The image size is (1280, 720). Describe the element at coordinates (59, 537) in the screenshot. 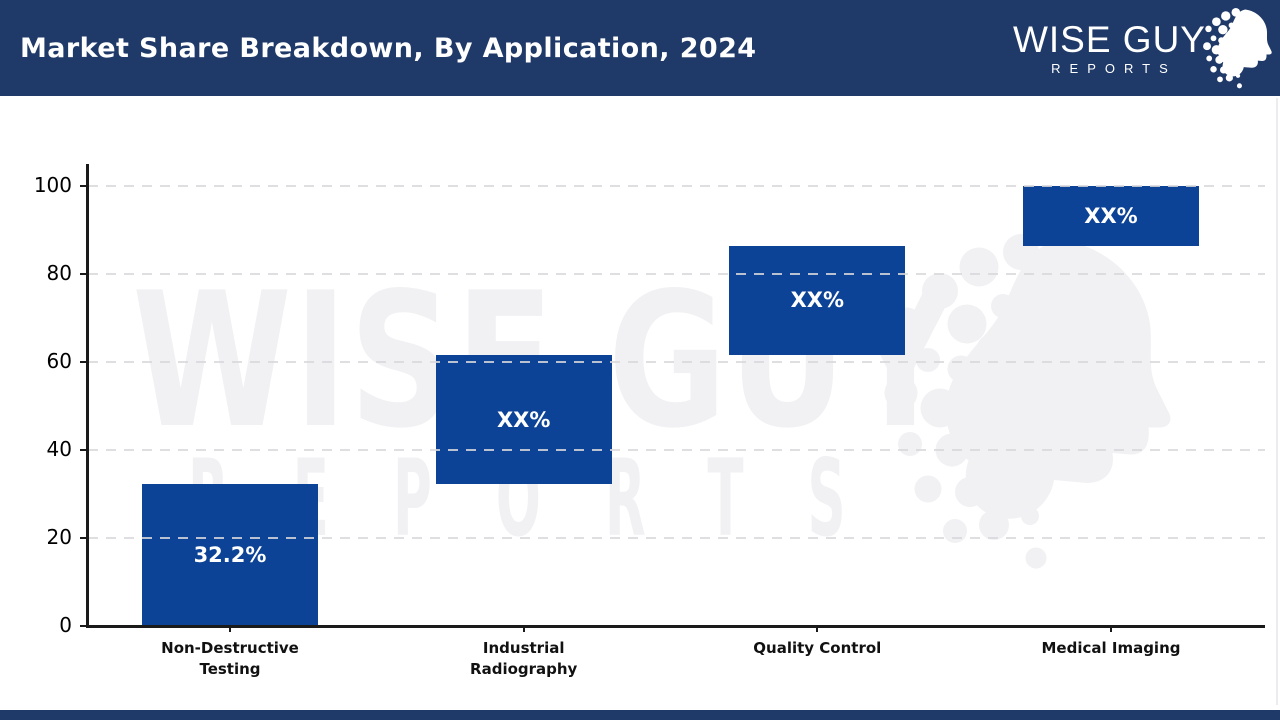

I see `y-tick-label: 20` at that location.